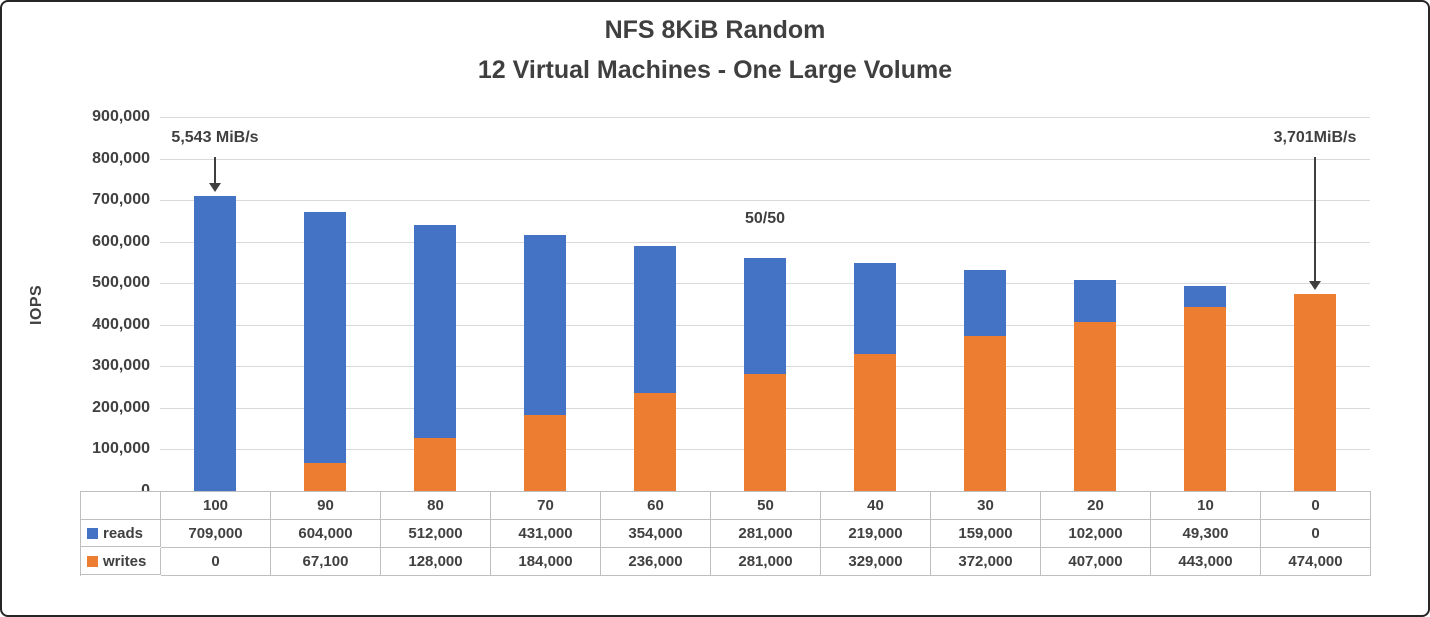 The image size is (1430, 617). I want to click on y-tick-label: 800,000, so click(121, 158).